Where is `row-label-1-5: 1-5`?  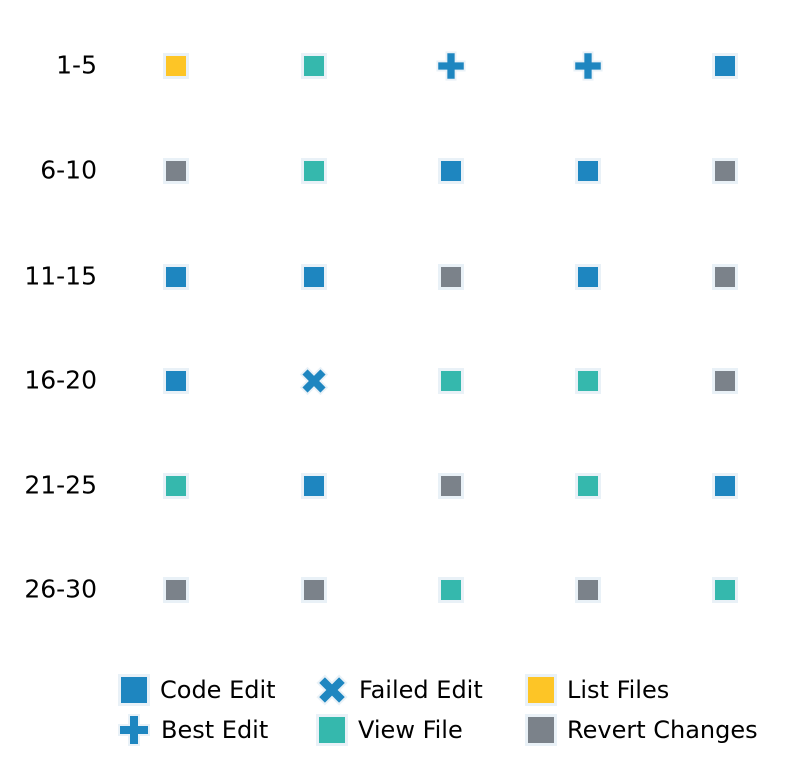
row-label-1-5: 1-5 is located at coordinates (76, 65).